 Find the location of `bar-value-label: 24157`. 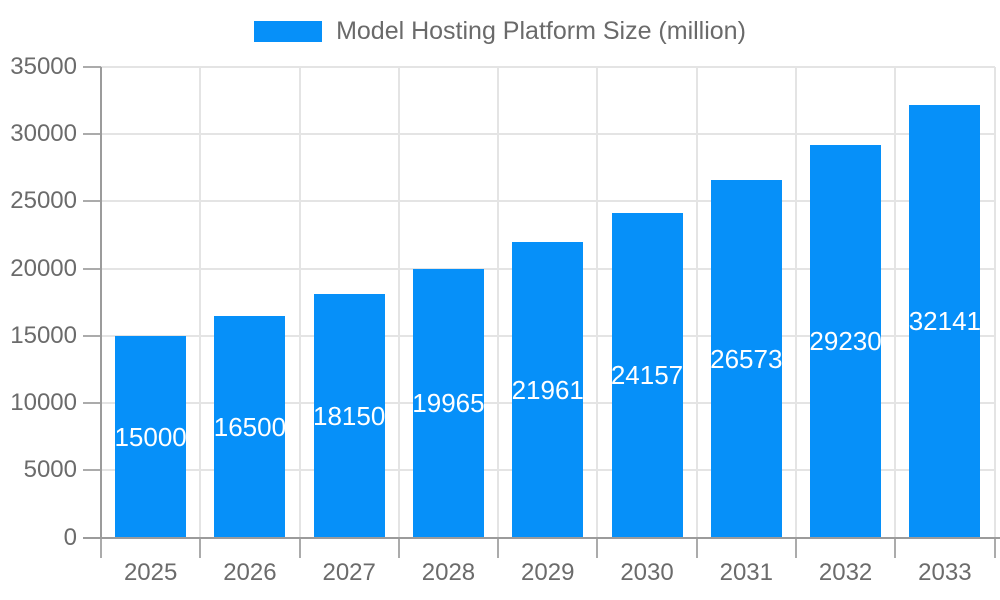

bar-value-label: 24157 is located at coordinates (647, 375).